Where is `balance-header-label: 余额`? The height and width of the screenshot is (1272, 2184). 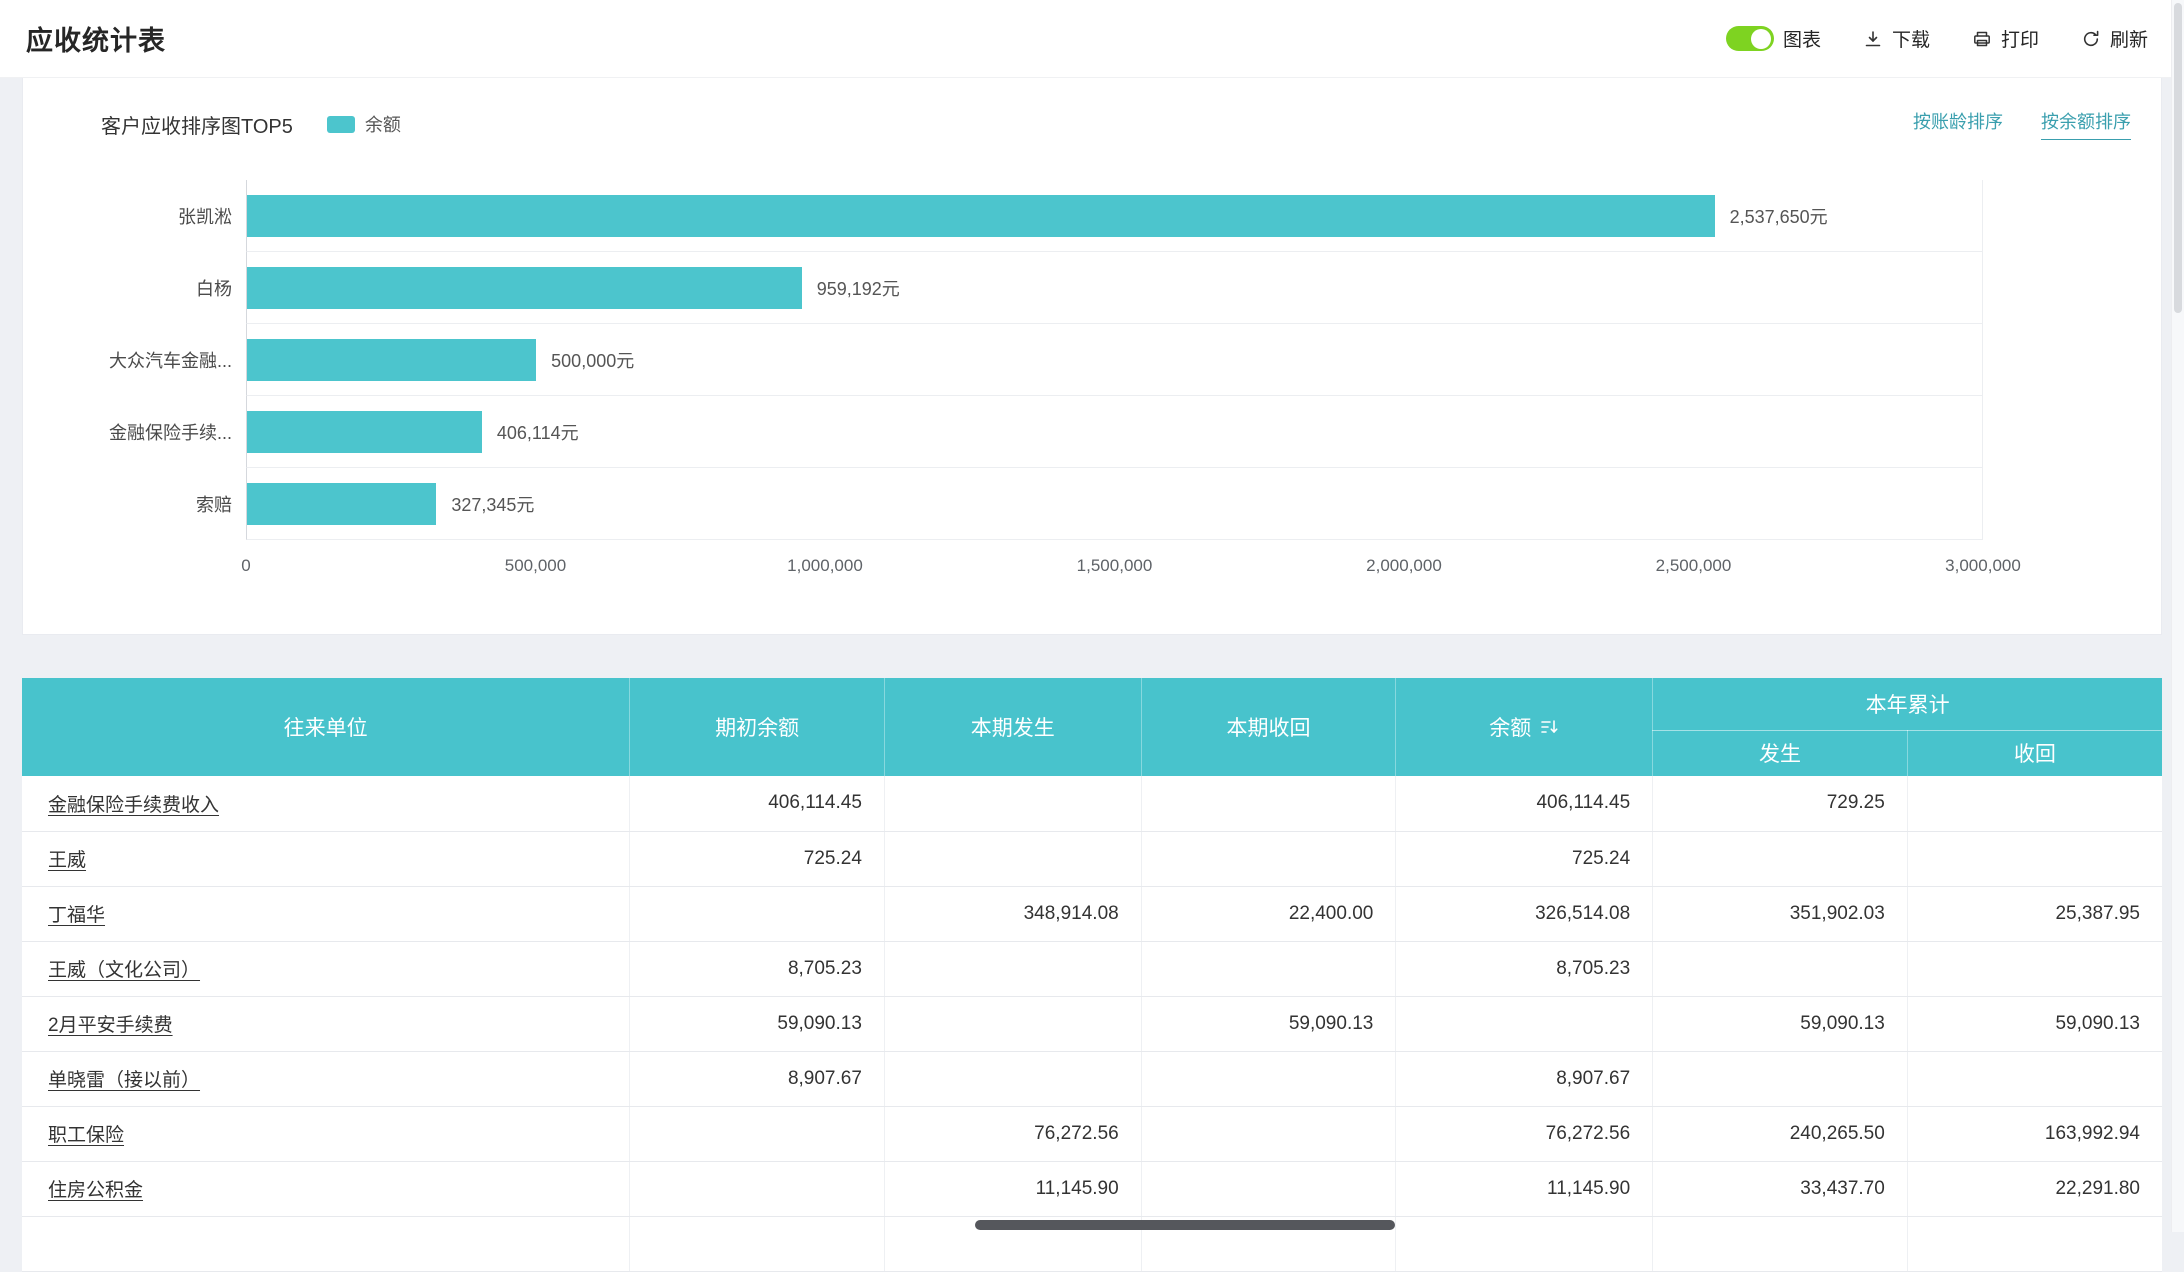 balance-header-label: 余额 is located at coordinates (1510, 727).